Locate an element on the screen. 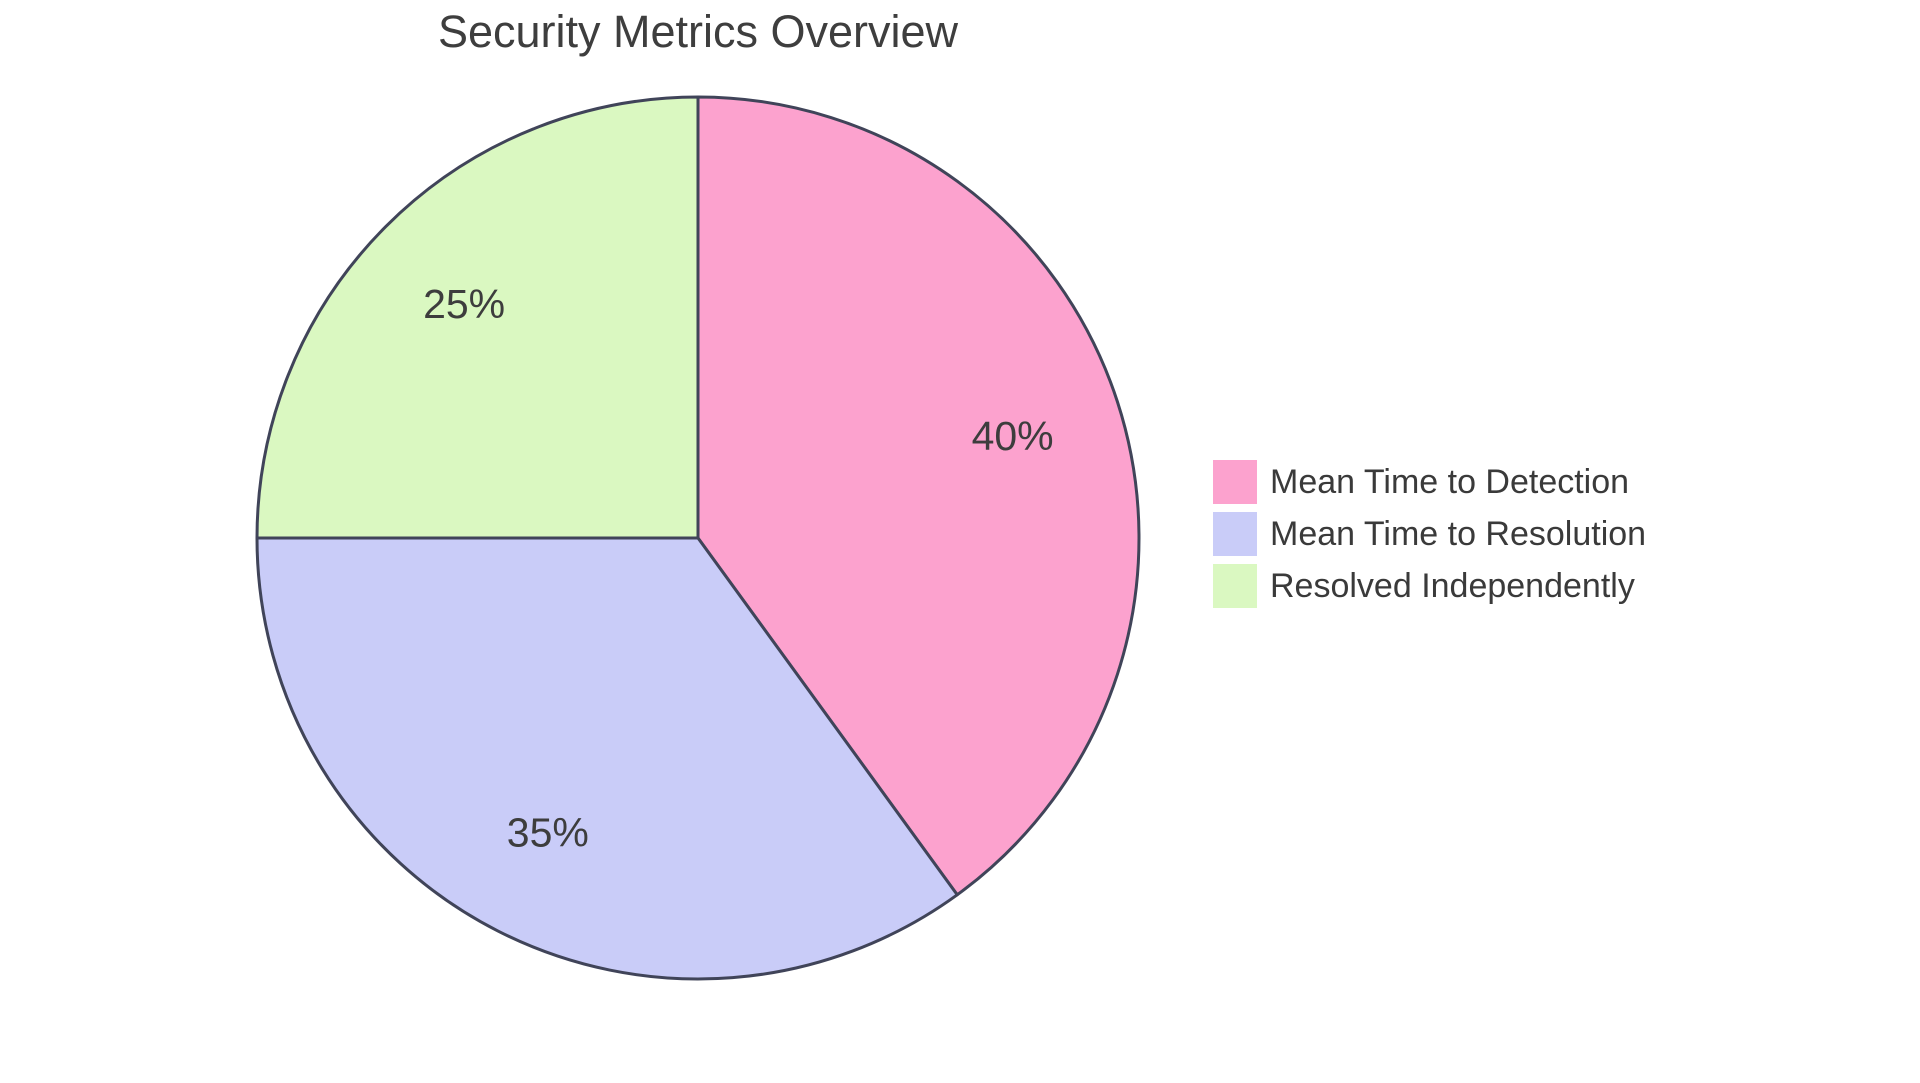  legend-label: Mean Time to Detection is located at coordinates (1450, 481).